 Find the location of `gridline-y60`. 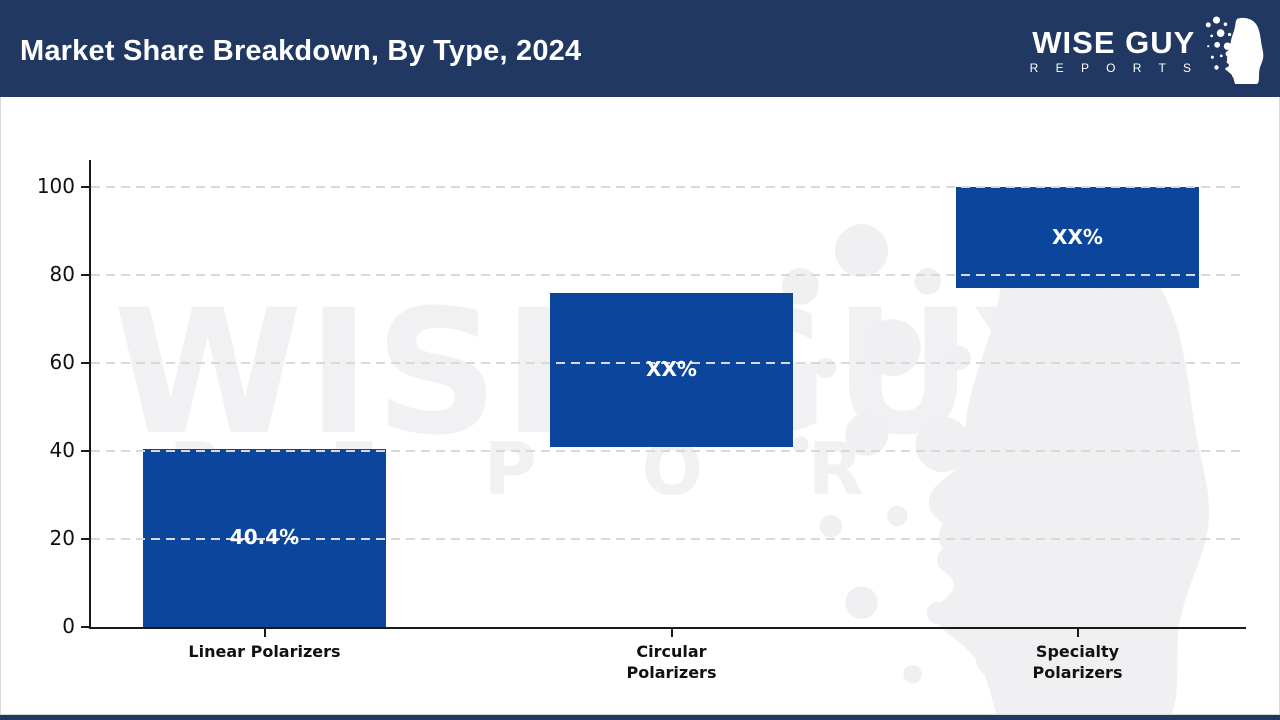

gridline-y60 is located at coordinates (668, 363).